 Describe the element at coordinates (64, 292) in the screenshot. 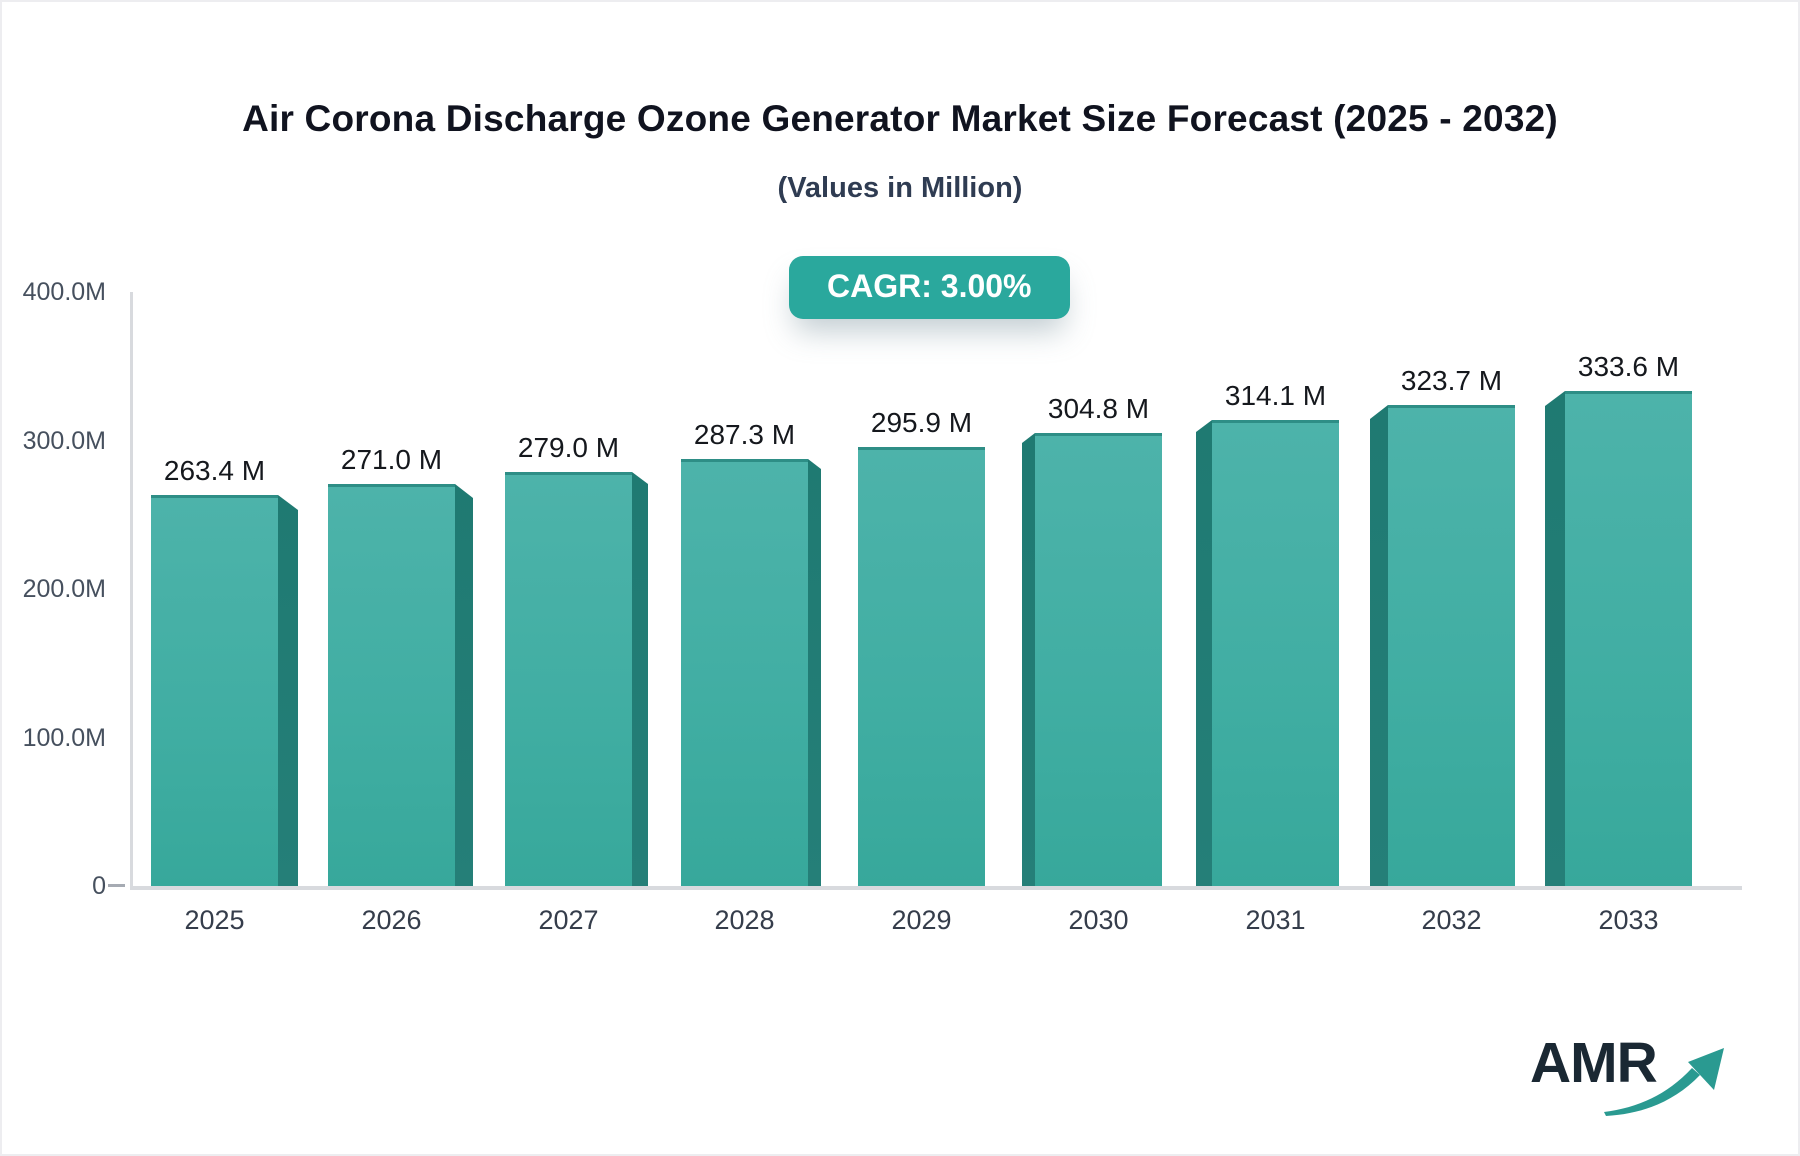

I see `y-tick-label: 400.0M` at that location.